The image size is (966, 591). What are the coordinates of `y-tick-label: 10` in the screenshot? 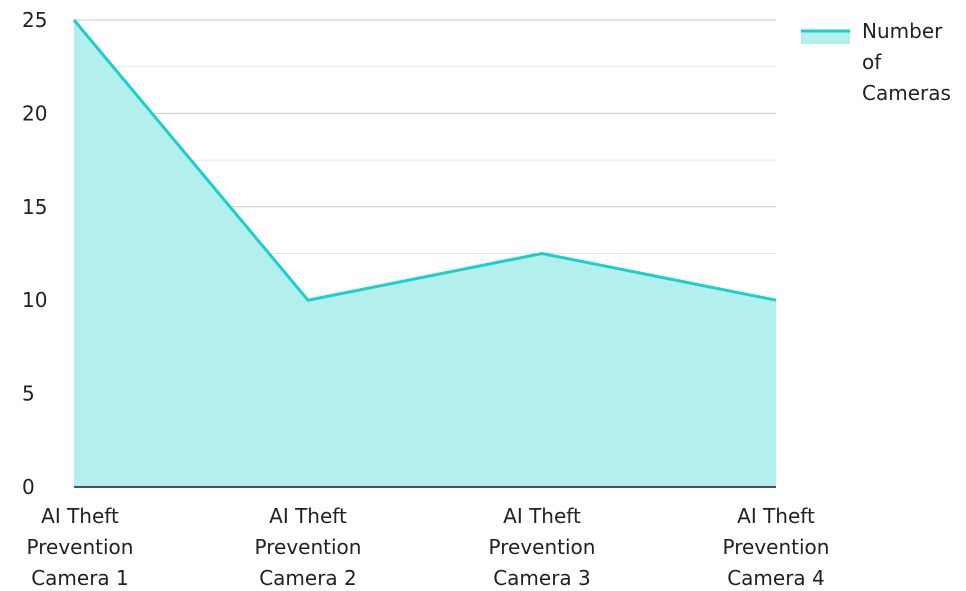 It's located at (34, 300).